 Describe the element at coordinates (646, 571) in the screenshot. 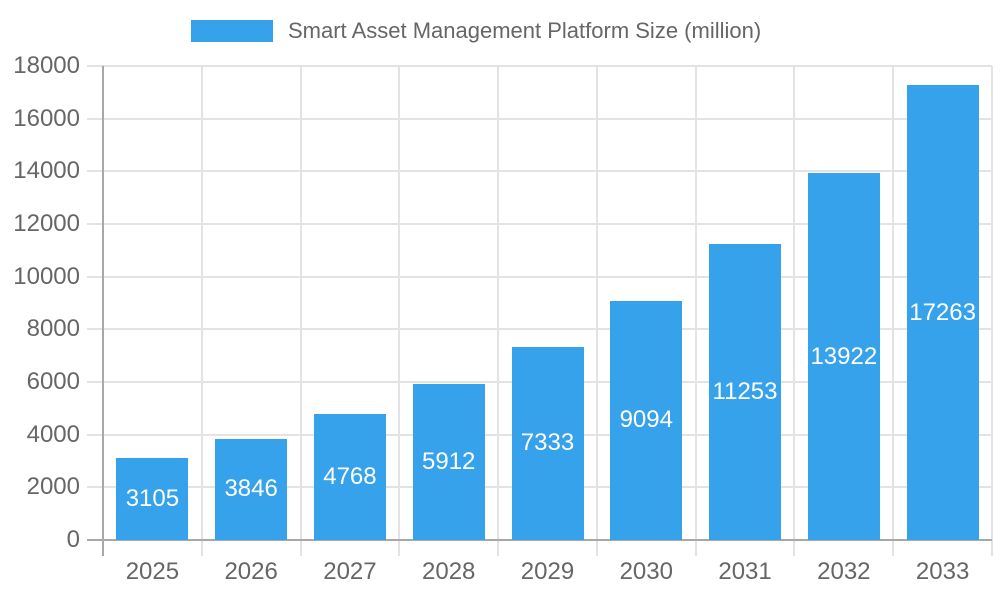

I see `x-tick-label: 2030` at that location.